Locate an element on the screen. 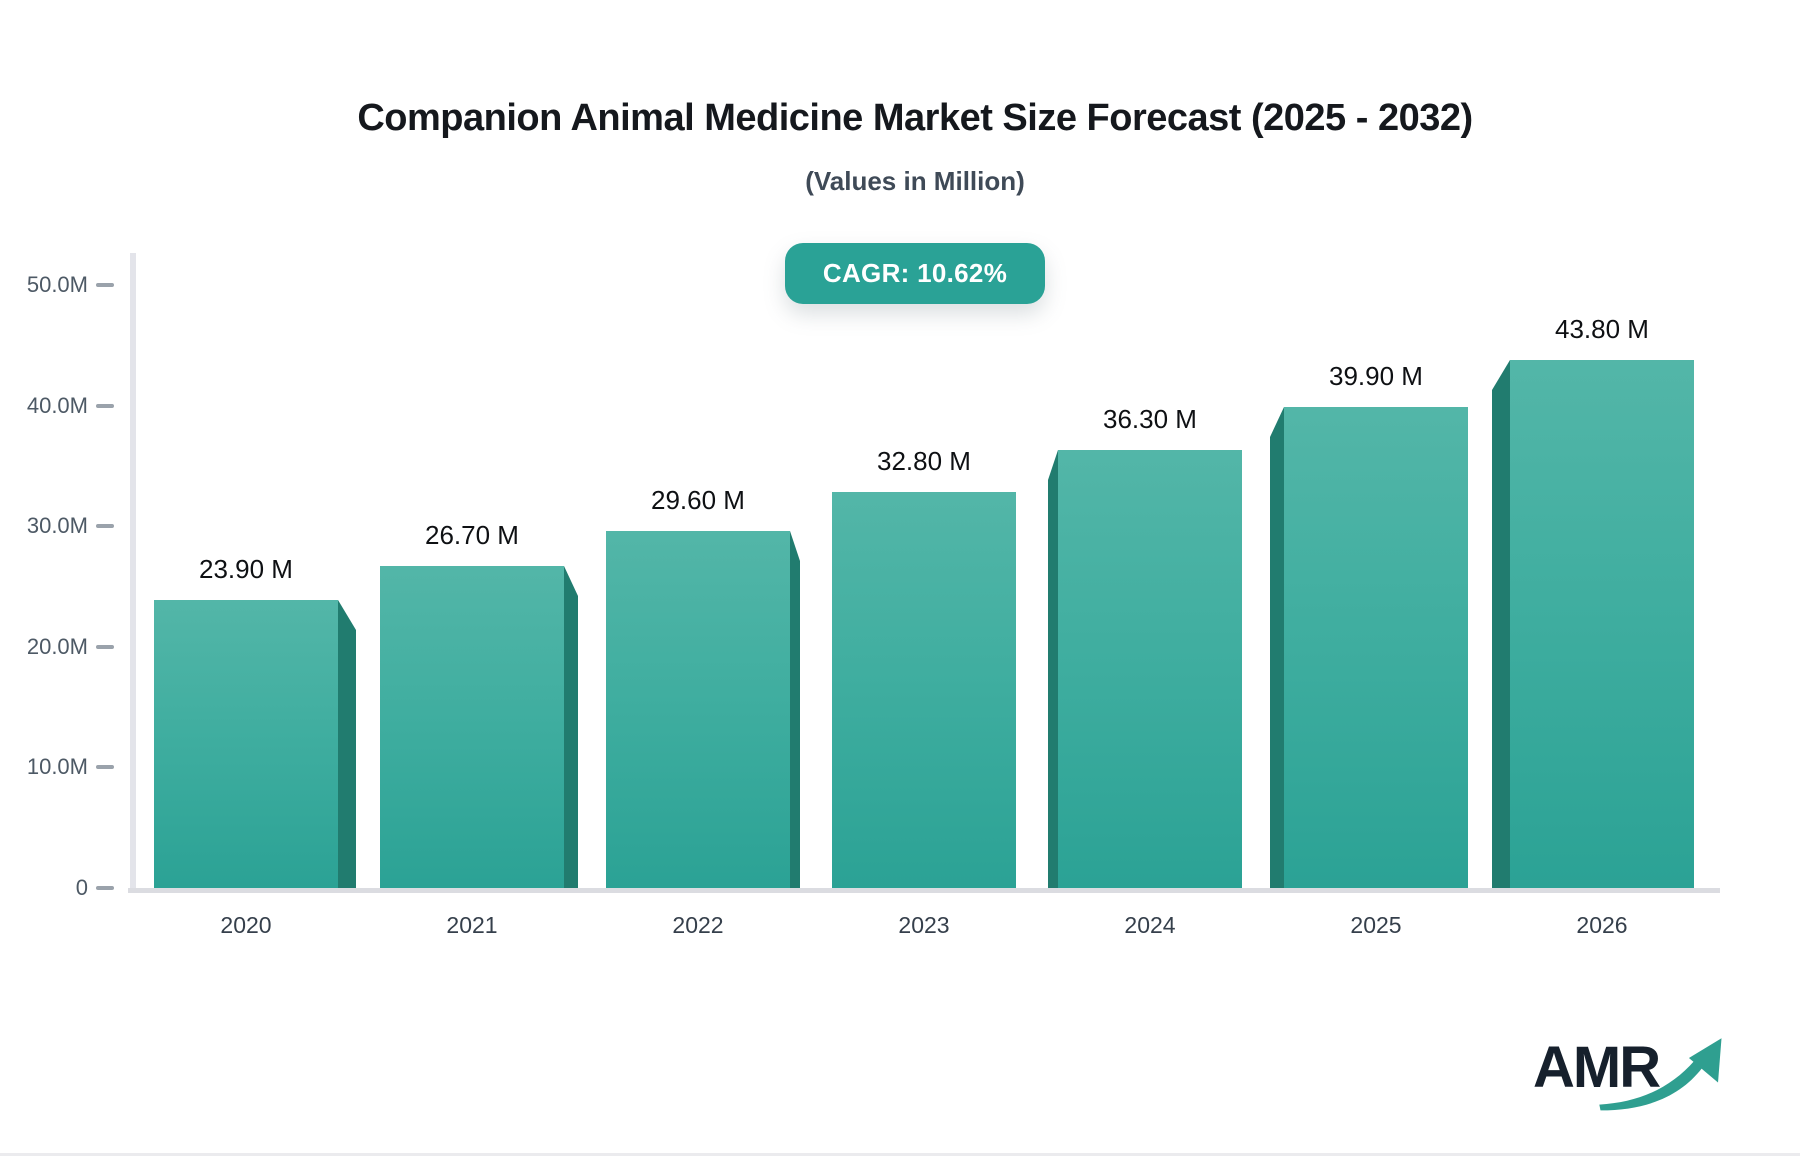 The width and height of the screenshot is (1800, 1156). bar-2024: 36.30 M is located at coordinates (1145, 646).